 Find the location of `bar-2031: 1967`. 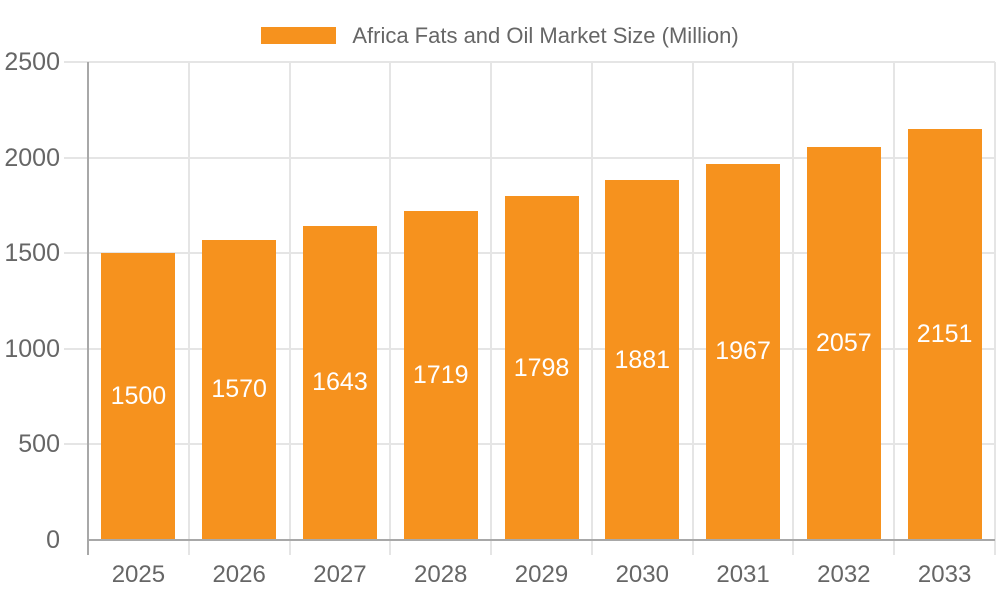

bar-2031: 1967 is located at coordinates (743, 351).